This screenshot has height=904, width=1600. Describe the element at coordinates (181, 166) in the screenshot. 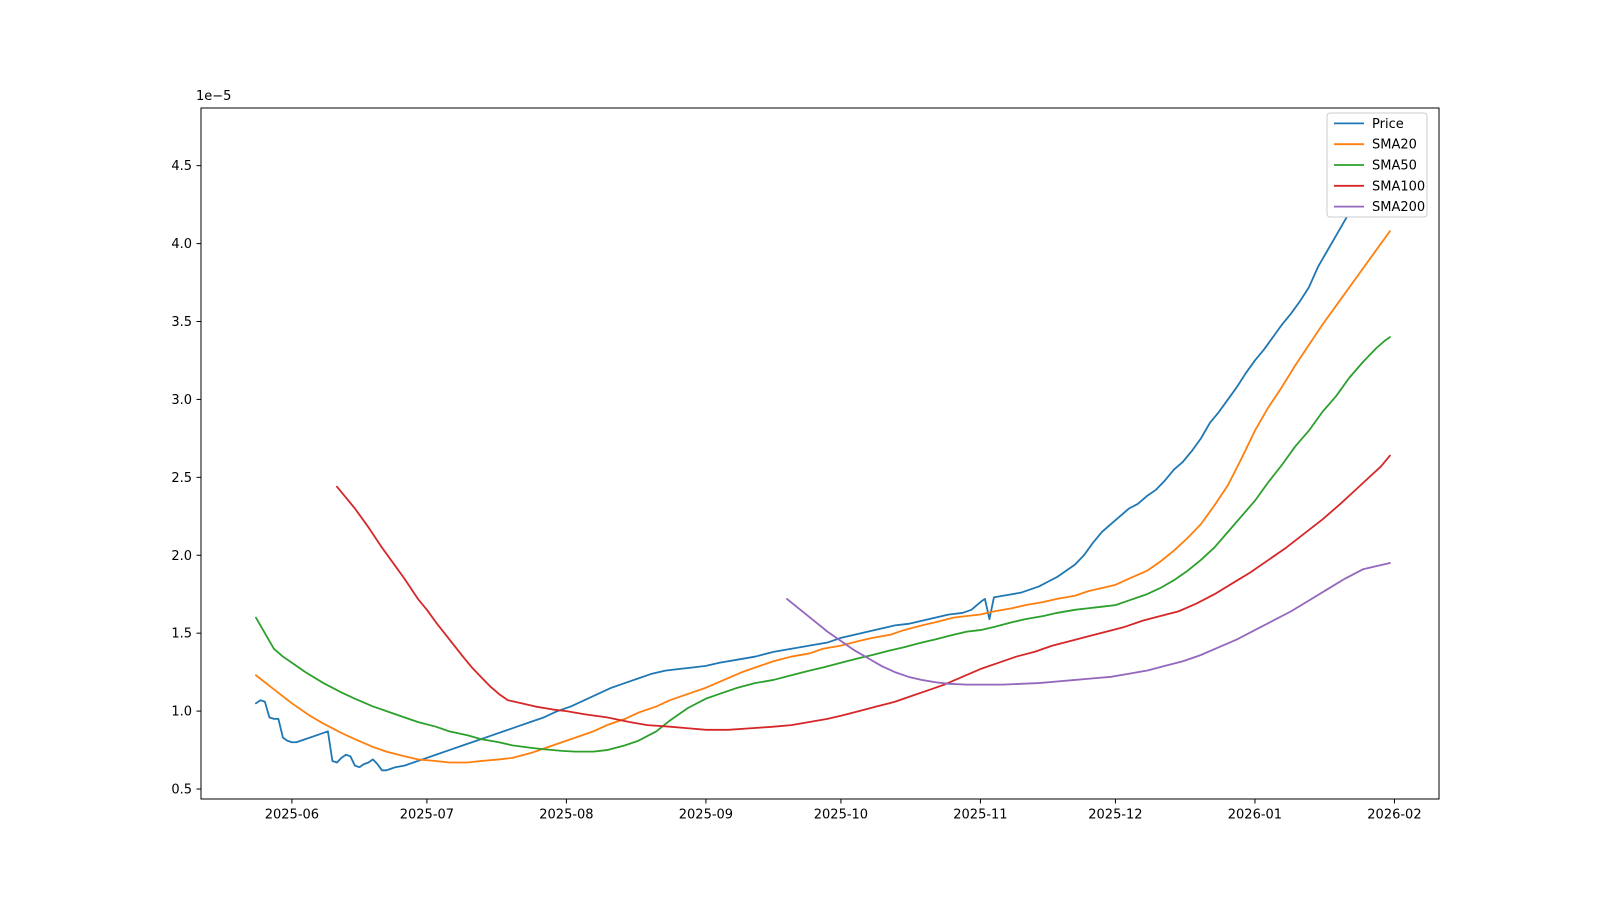

I see `y-tick-label: 4.5` at that location.